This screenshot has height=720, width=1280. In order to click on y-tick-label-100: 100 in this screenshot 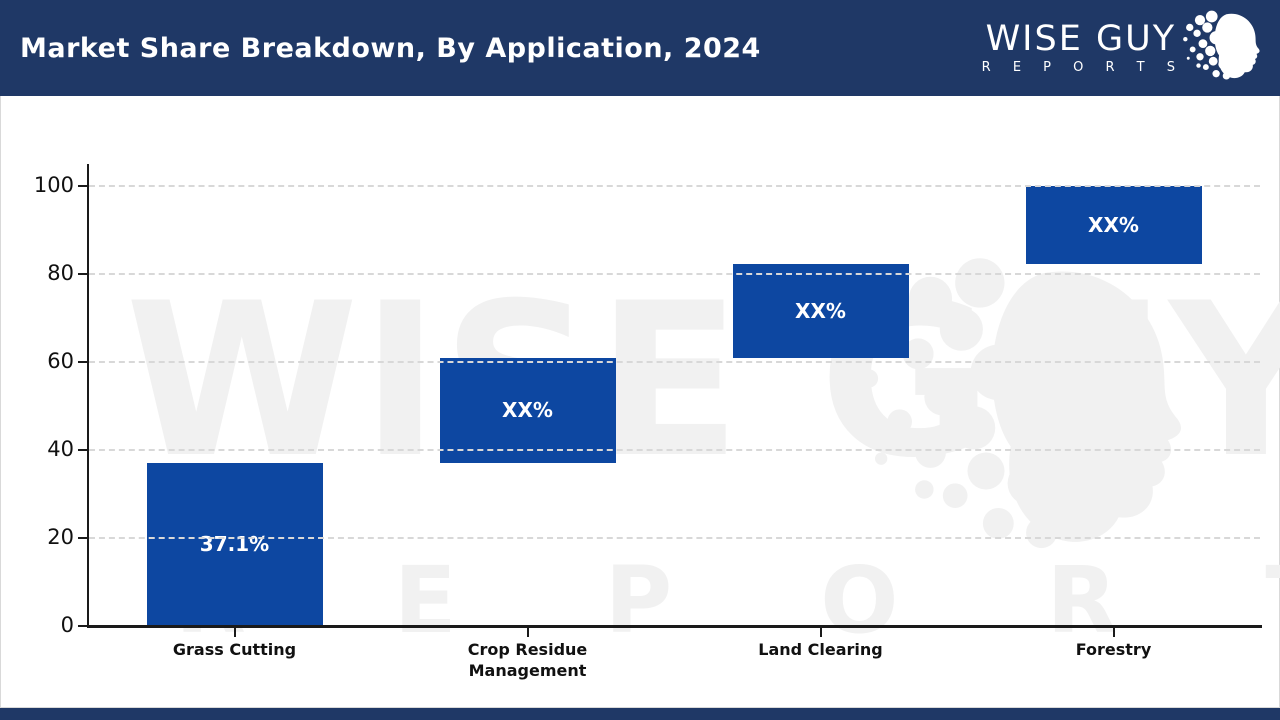, I will do `click(53, 185)`.